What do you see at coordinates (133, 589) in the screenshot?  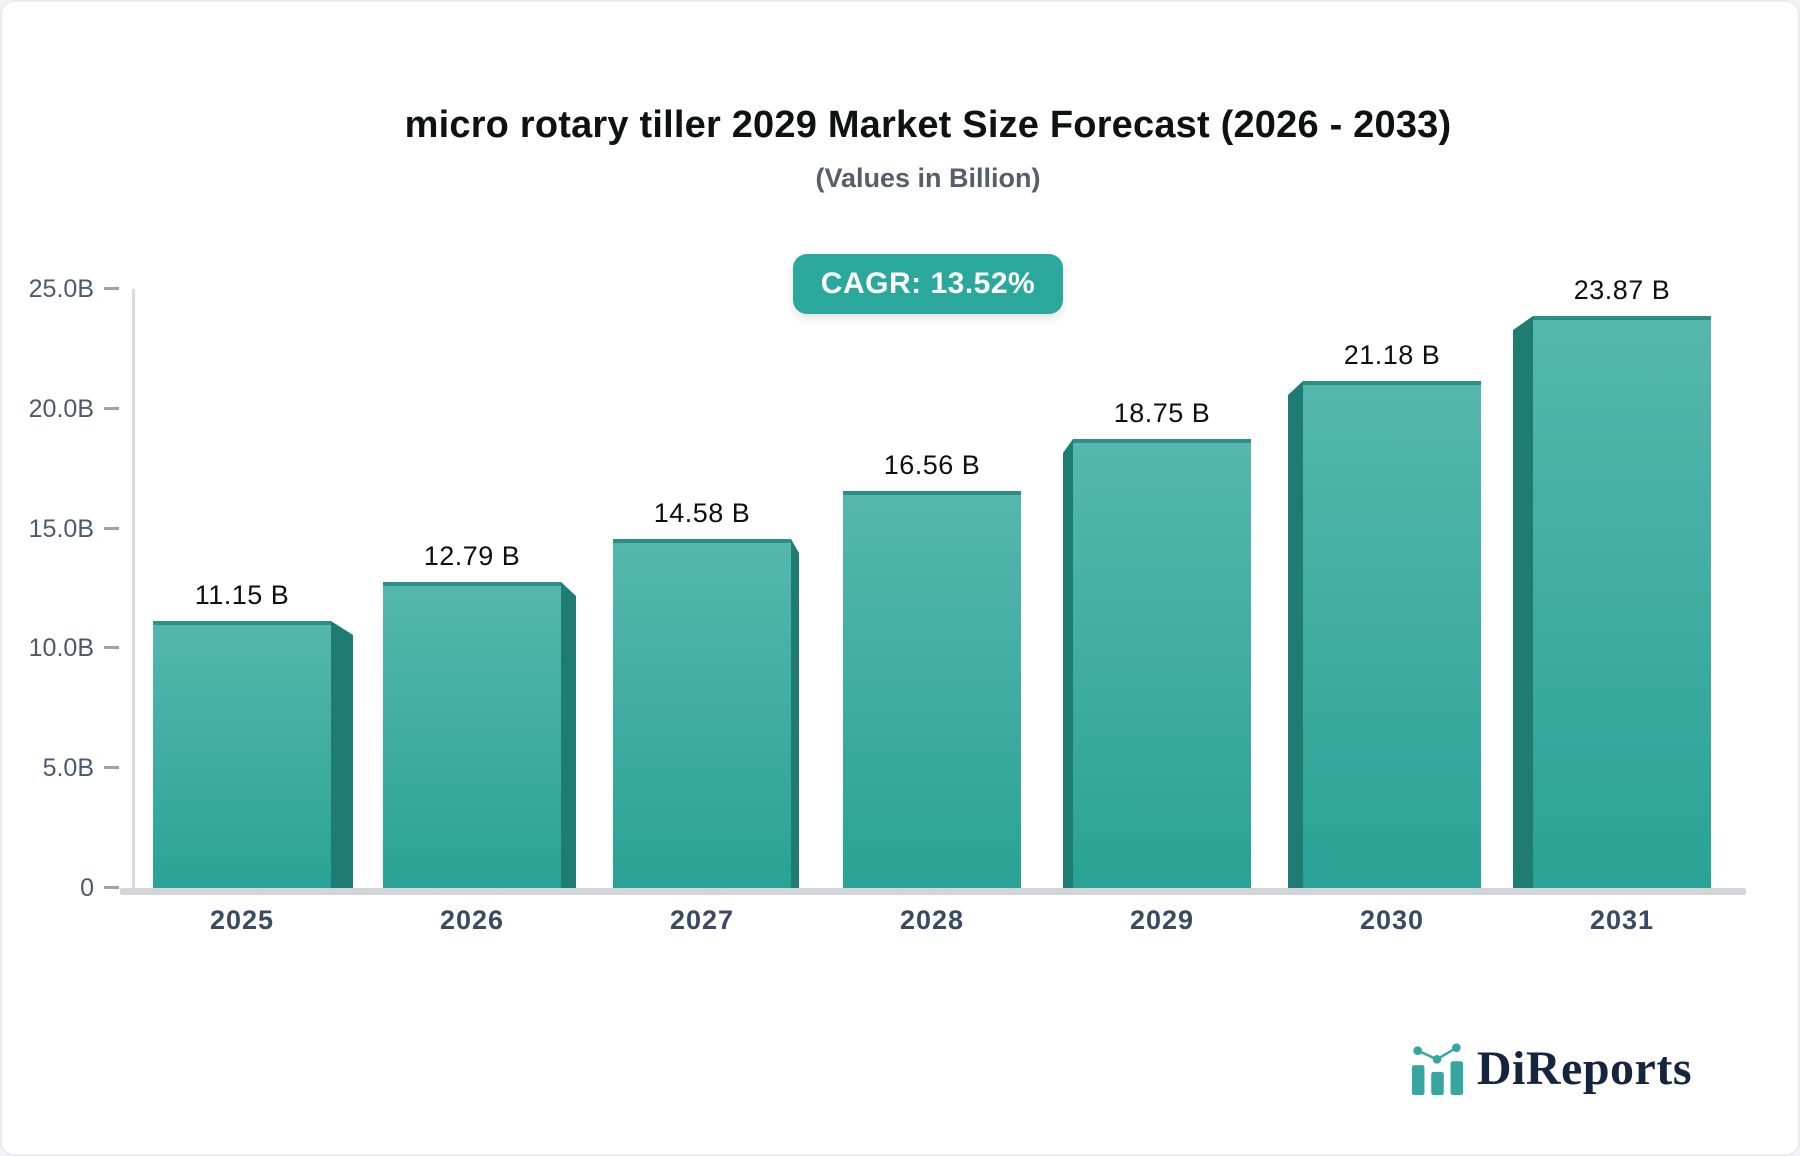 I see `y-axis-line` at bounding box center [133, 589].